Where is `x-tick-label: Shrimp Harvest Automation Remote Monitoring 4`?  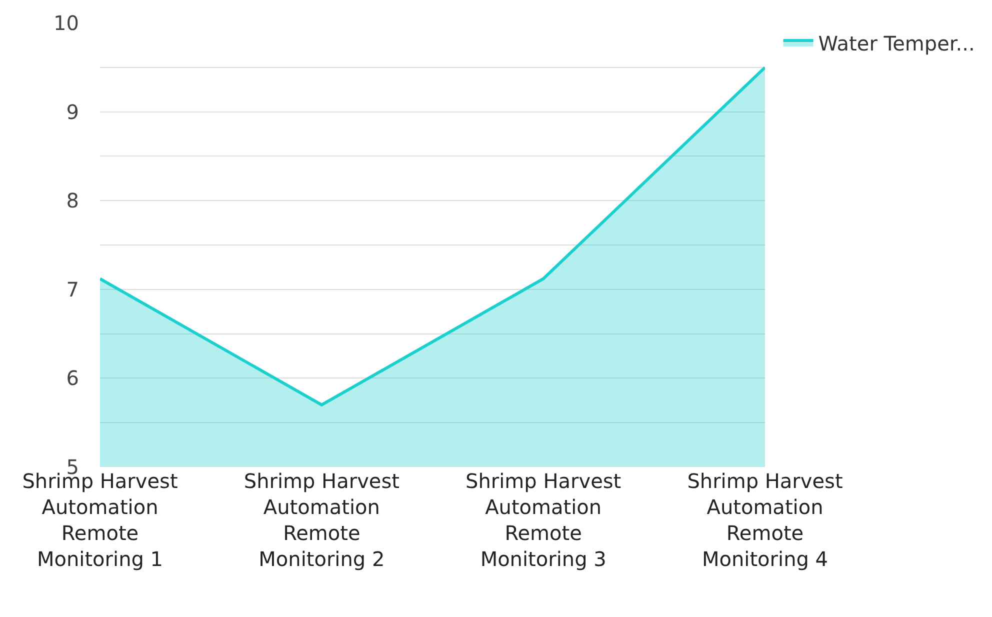
x-tick-label: Shrimp Harvest Automation Remote Monitoring 4 is located at coordinates (765, 520).